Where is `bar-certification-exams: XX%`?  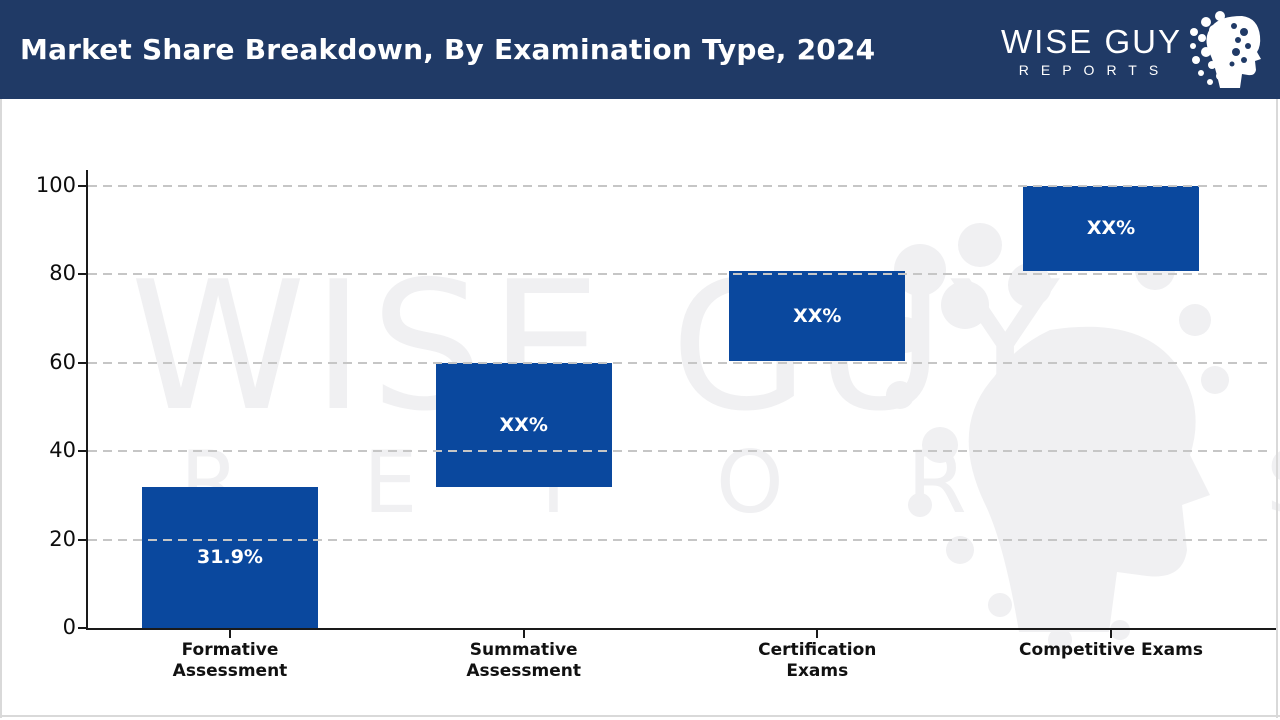
bar-certification-exams: XX% is located at coordinates (817, 315).